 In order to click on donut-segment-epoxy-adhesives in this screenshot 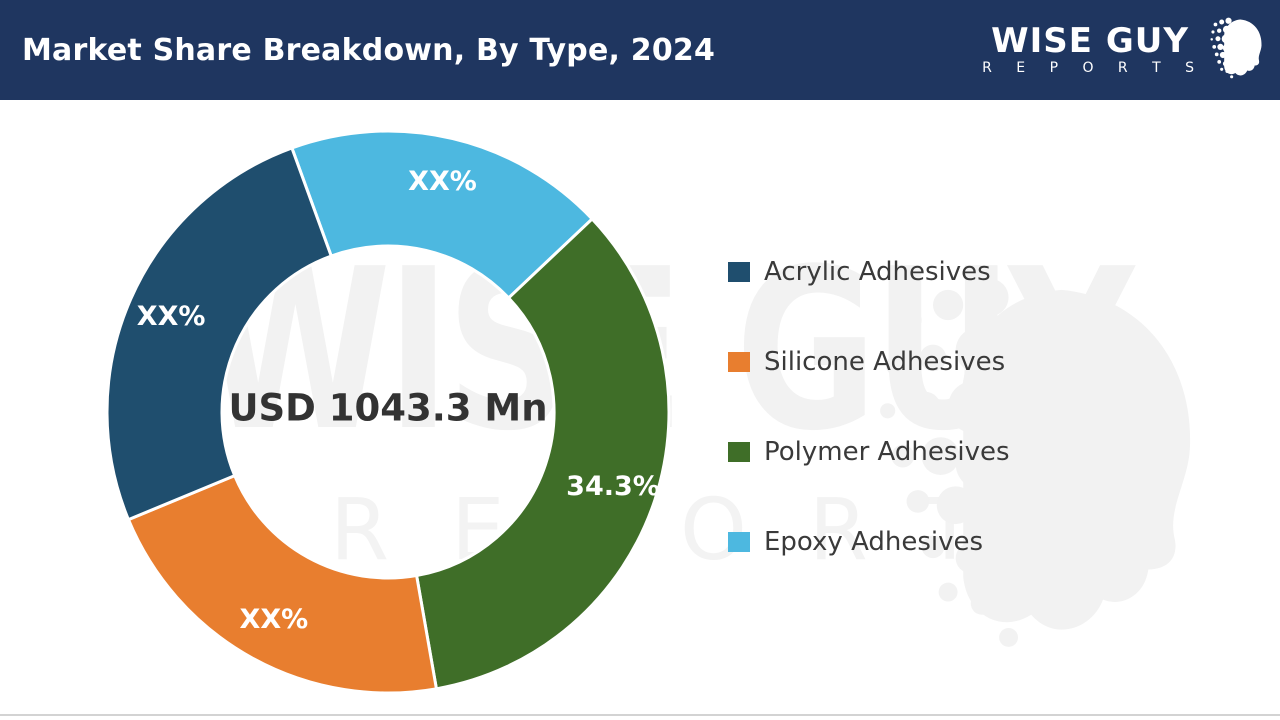, I will do `click(442, 214)`.